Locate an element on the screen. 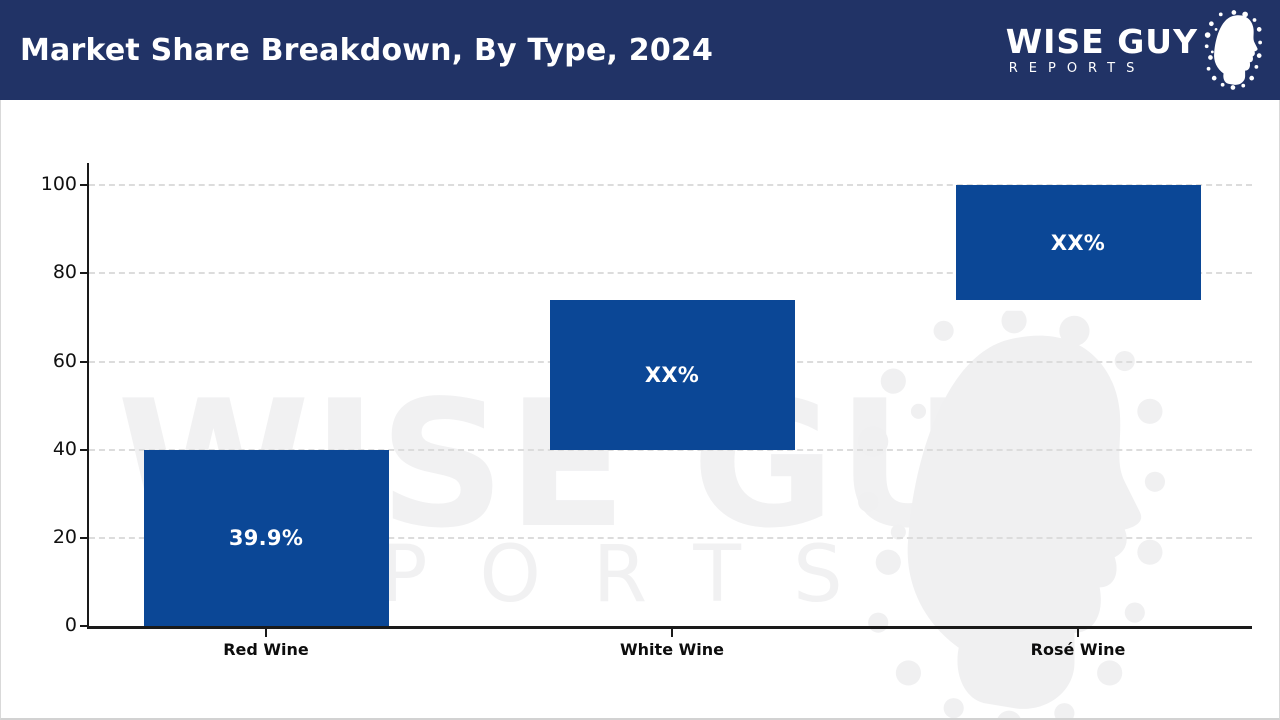  x-category-label: Rosé Wine is located at coordinates (1078, 649).